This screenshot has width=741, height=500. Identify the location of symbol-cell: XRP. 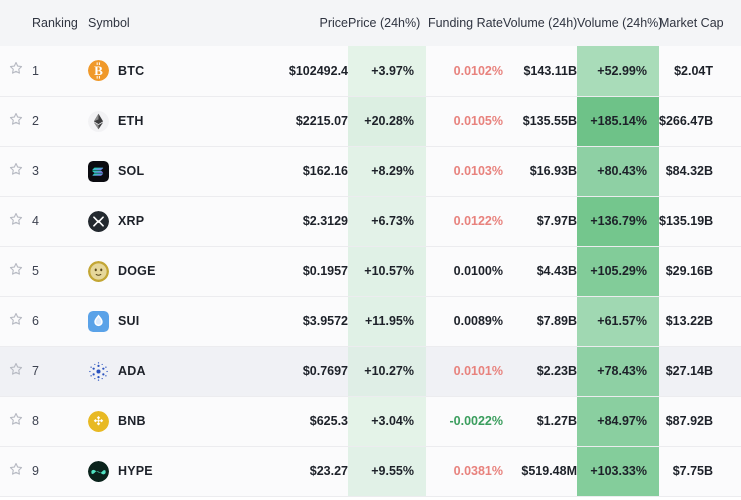
(175, 221).